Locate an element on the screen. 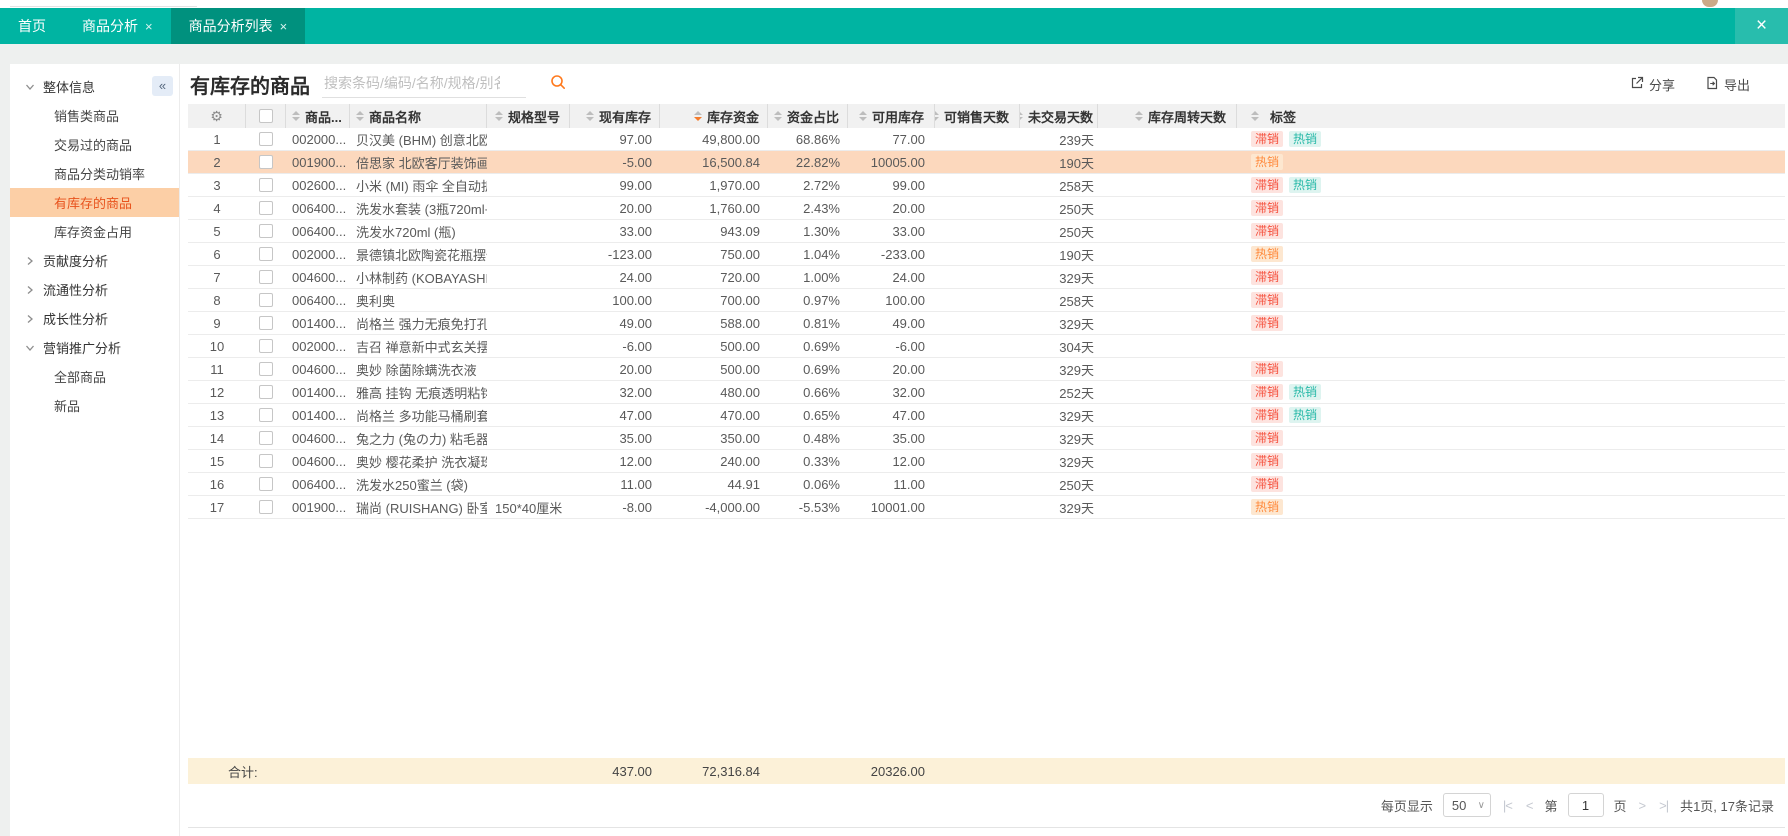 The image size is (1788, 836). sidebar-item: 库存资金占用 is located at coordinates (94, 231).